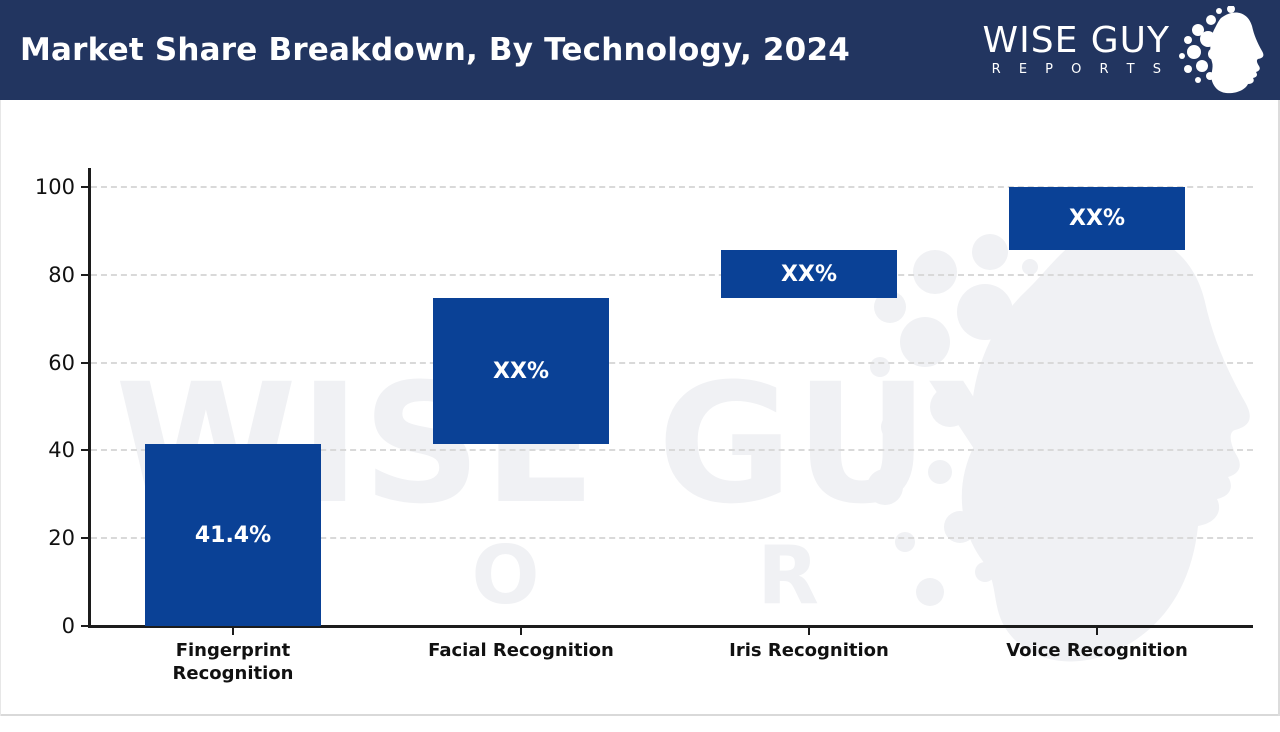 This screenshot has width=1280, height=732. Describe the element at coordinates (89, 397) in the screenshot. I see `y-axis-line` at that location.